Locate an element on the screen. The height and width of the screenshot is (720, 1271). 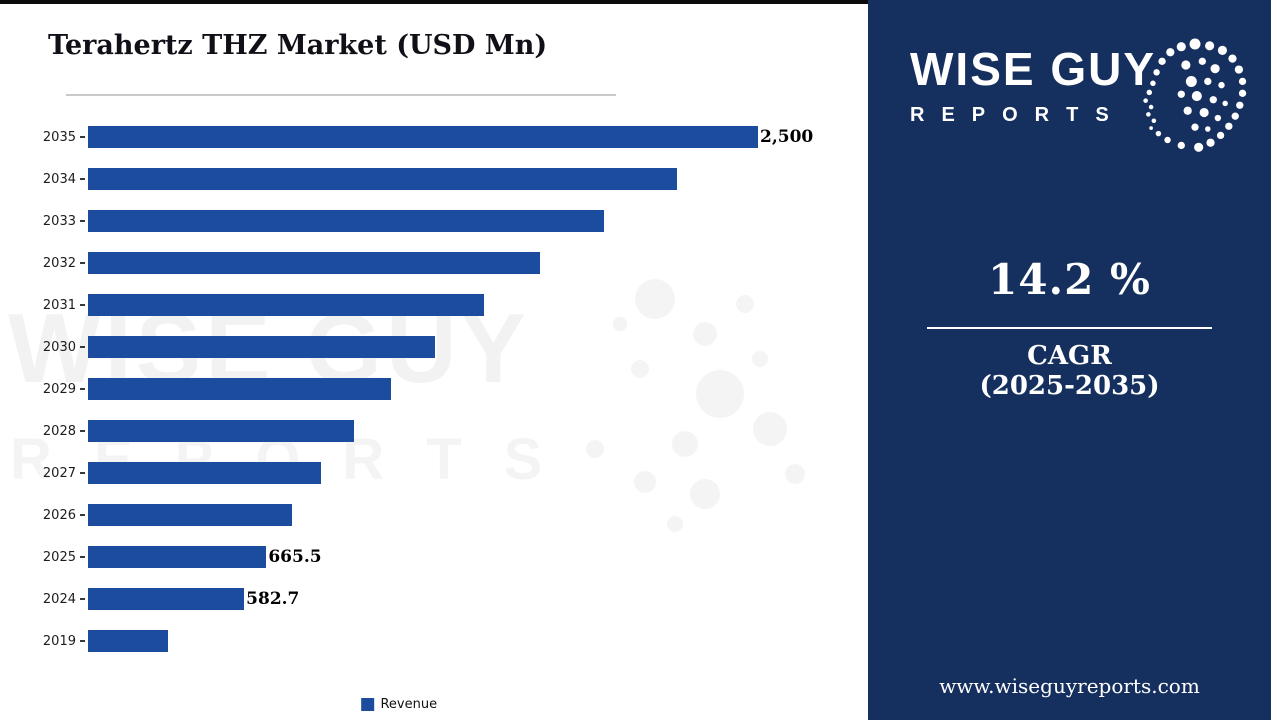
bar-row: 2032 is located at coordinates (418, 263).